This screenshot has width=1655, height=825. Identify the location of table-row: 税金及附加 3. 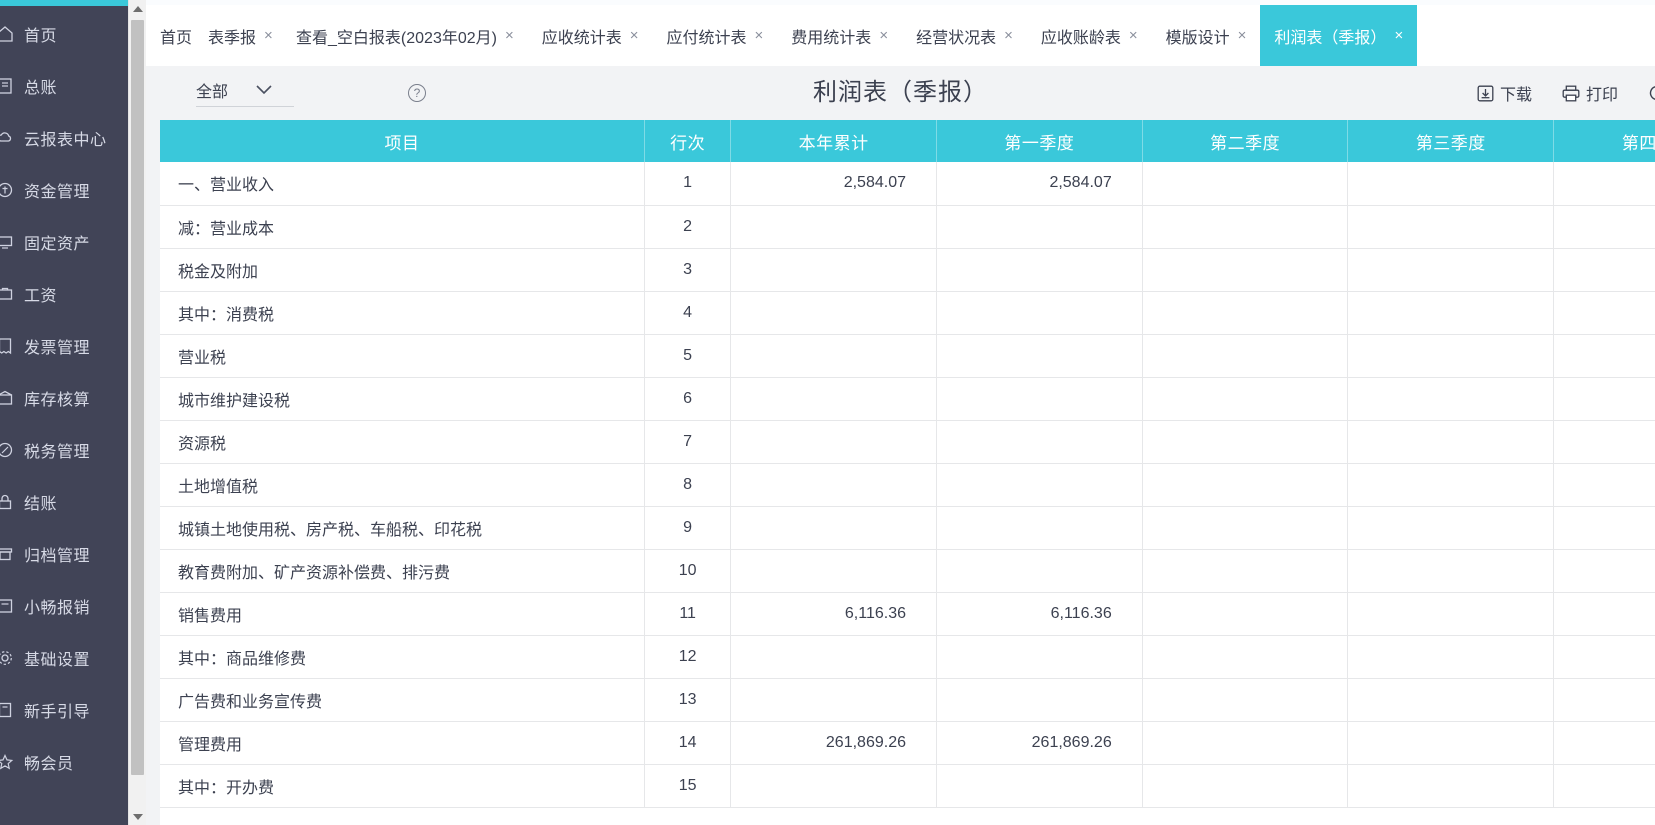
(907, 270).